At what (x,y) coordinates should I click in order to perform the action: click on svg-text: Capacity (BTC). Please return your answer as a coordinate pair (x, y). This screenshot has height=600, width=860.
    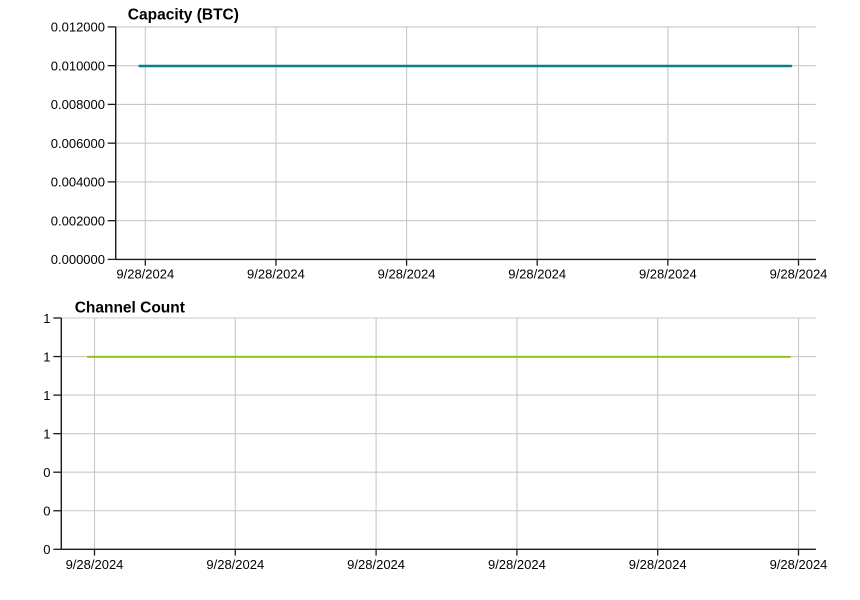
    Looking at the image, I should click on (183, 15).